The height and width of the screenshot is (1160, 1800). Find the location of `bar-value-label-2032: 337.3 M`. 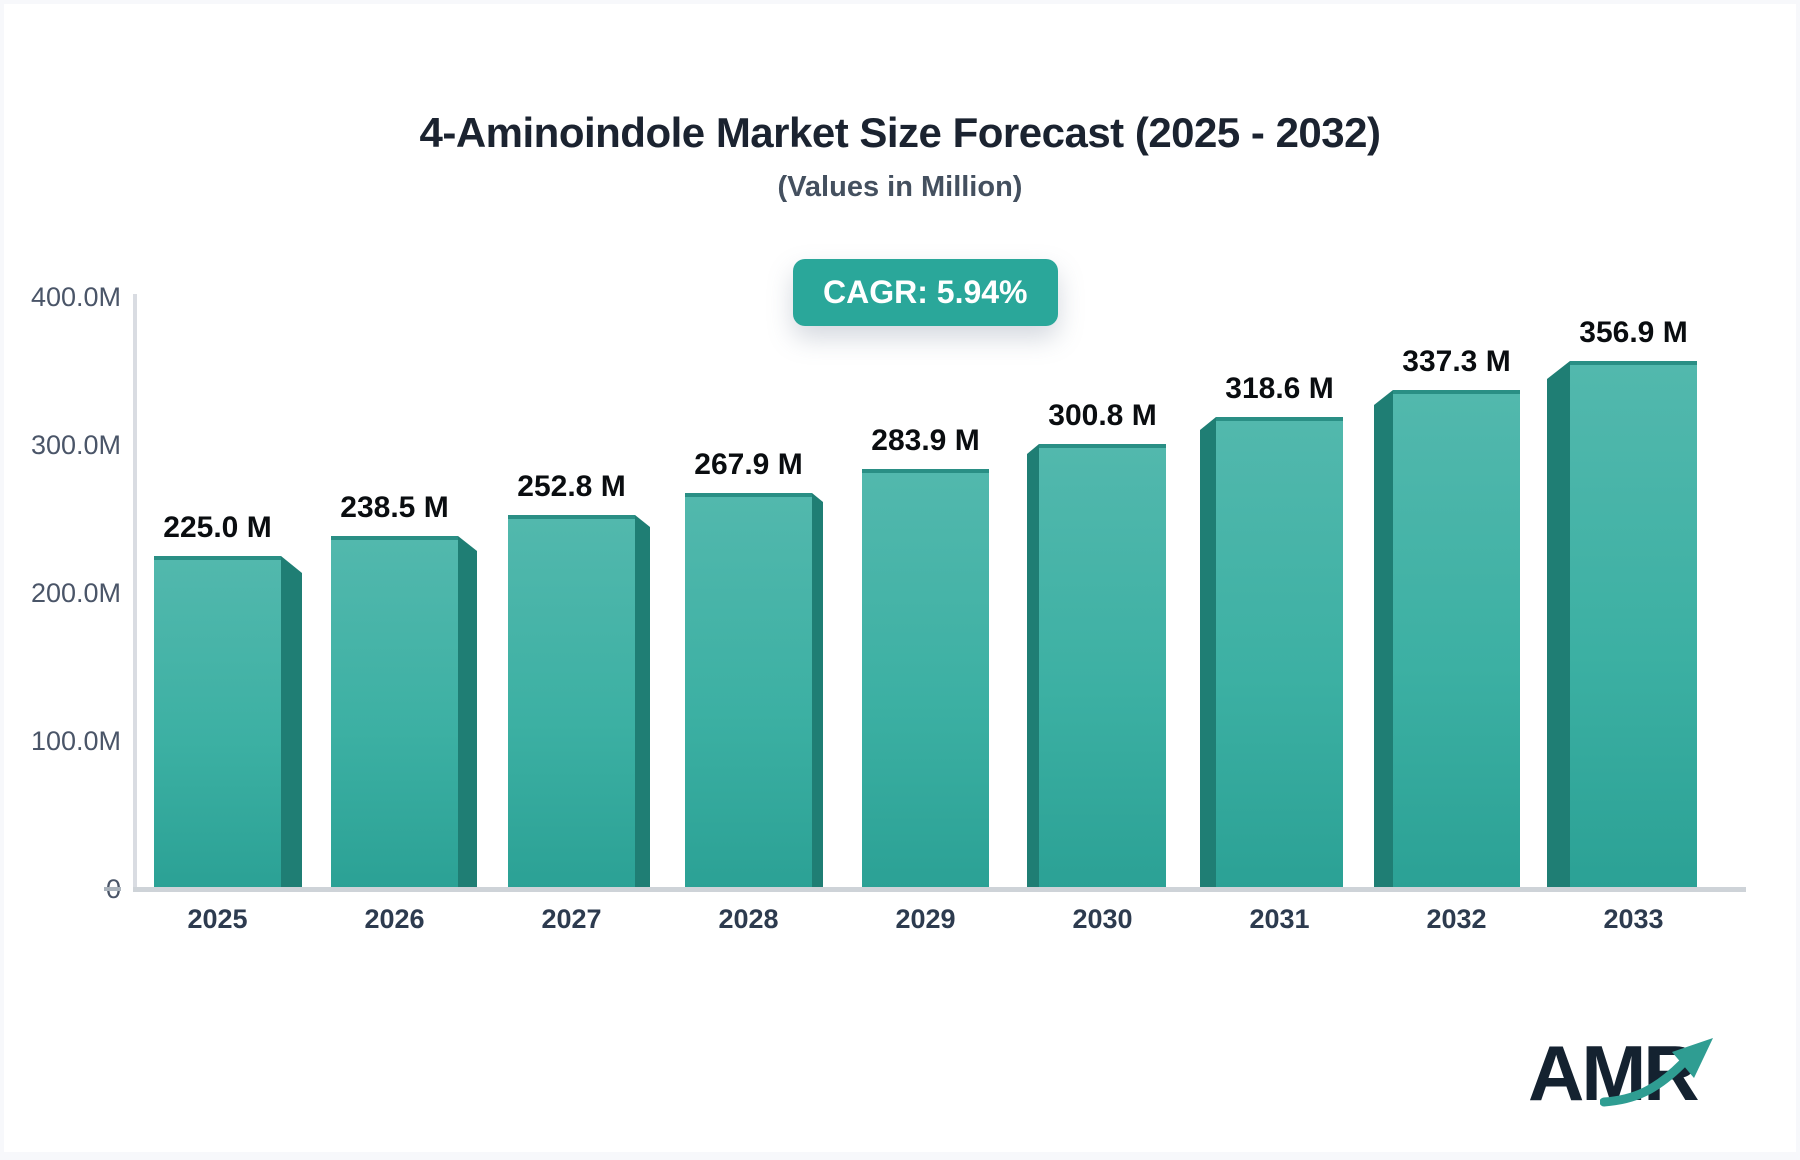

bar-value-label-2032: 337.3 M is located at coordinates (1456, 361).